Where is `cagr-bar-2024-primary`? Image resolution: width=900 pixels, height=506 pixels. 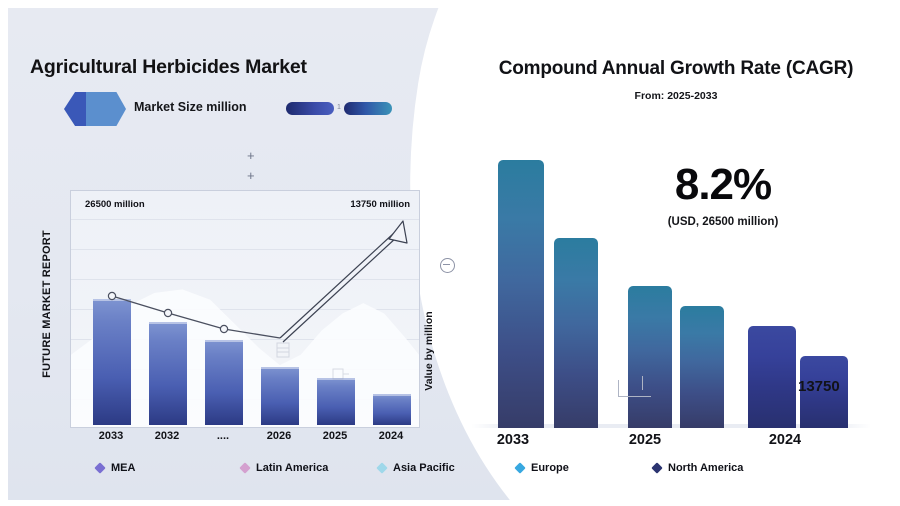 cagr-bar-2024-primary is located at coordinates (772, 377).